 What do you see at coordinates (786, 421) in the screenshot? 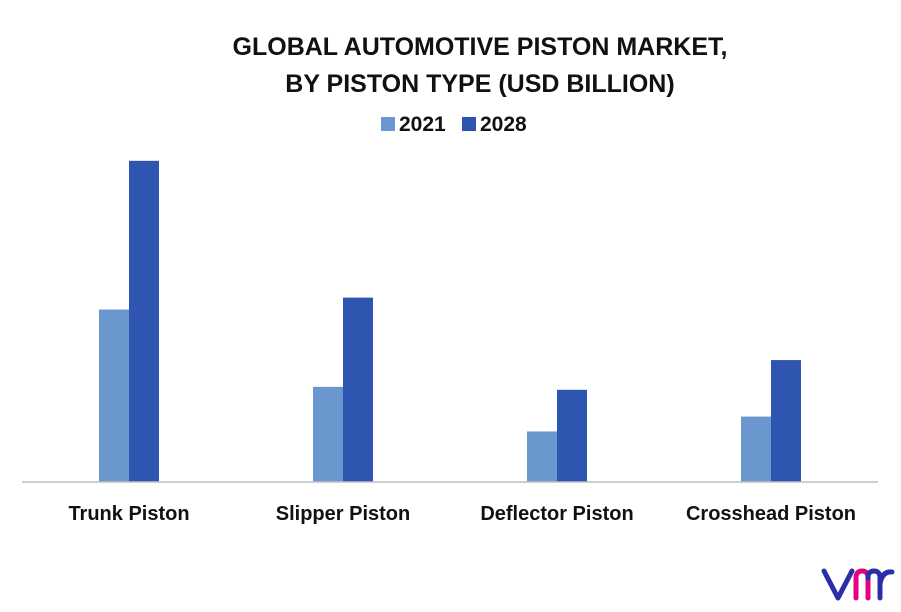
I see `bar-crosshead-piston-2028` at bounding box center [786, 421].